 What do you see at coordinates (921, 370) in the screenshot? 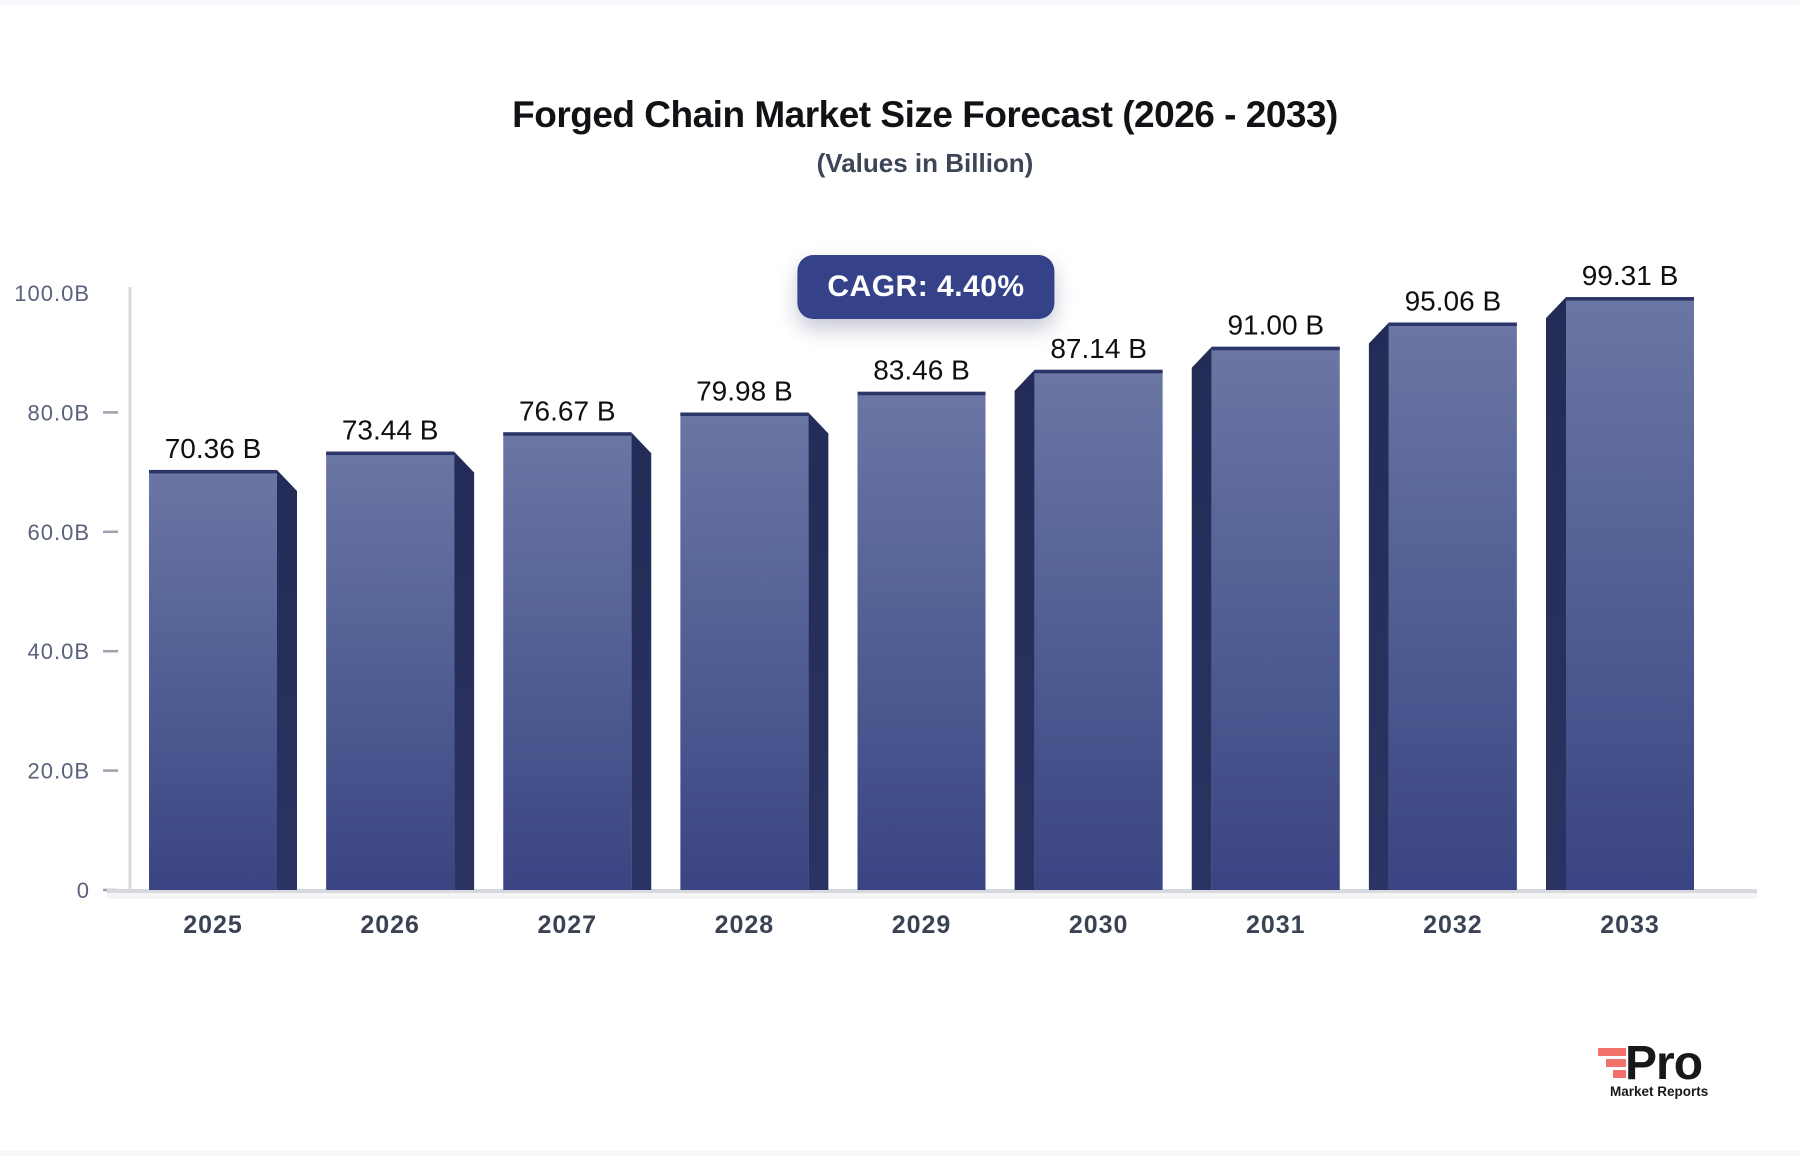
I see `bar-value-label: 83.46 B` at bounding box center [921, 370].